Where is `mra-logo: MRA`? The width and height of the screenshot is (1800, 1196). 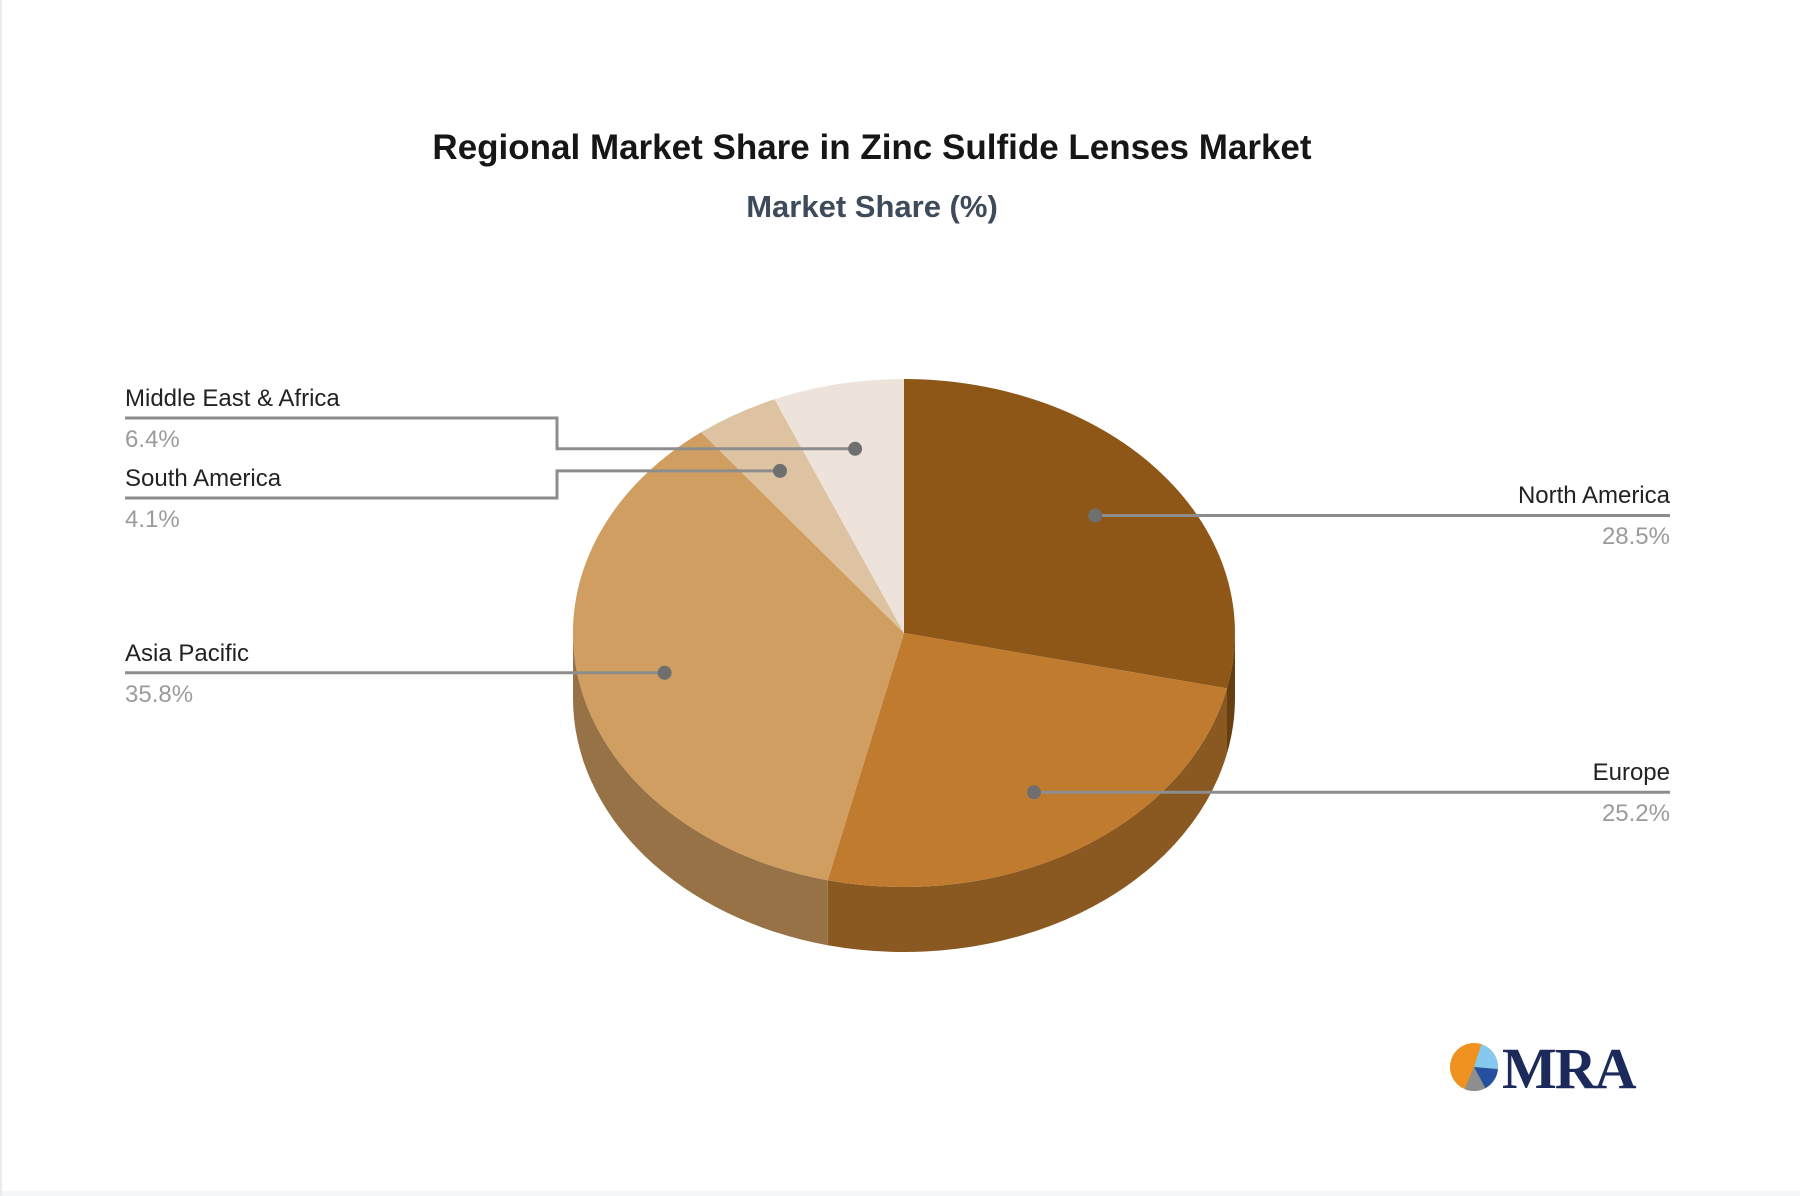
mra-logo: MRA is located at coordinates (1543, 1068).